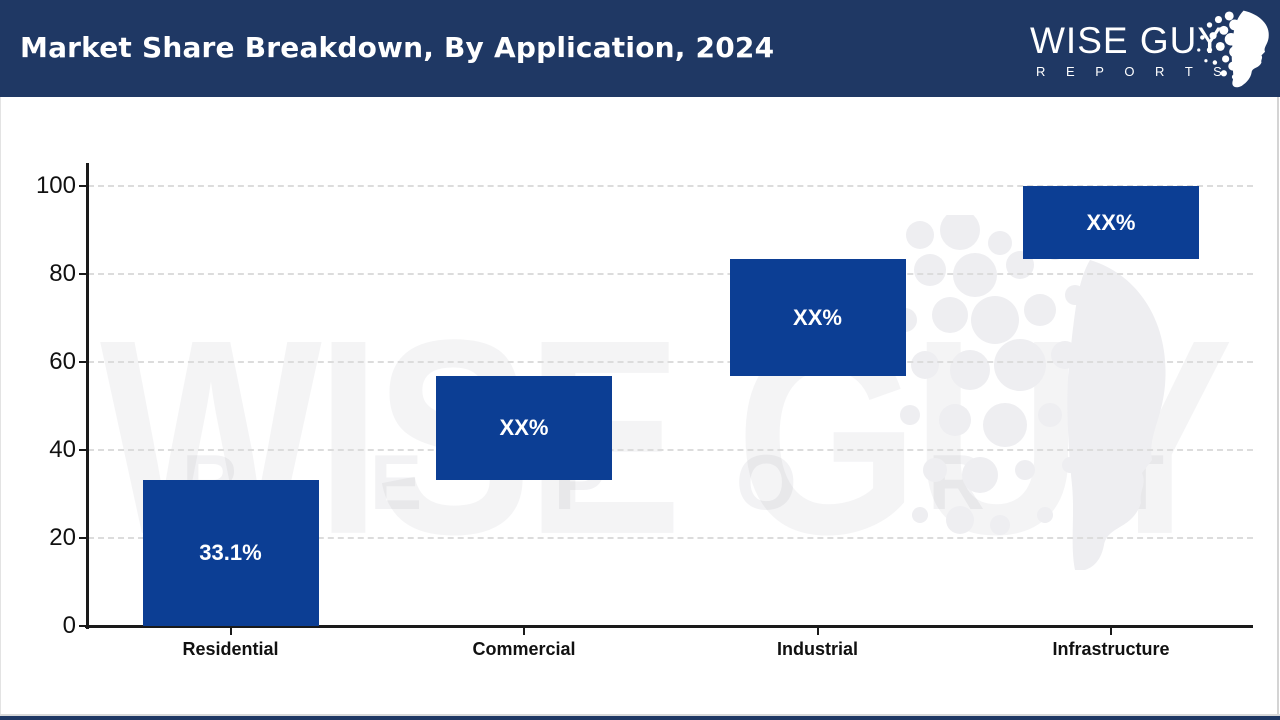 The width and height of the screenshot is (1280, 720). Describe the element at coordinates (62, 273) in the screenshot. I see `y-tick-label-80: 80` at that location.